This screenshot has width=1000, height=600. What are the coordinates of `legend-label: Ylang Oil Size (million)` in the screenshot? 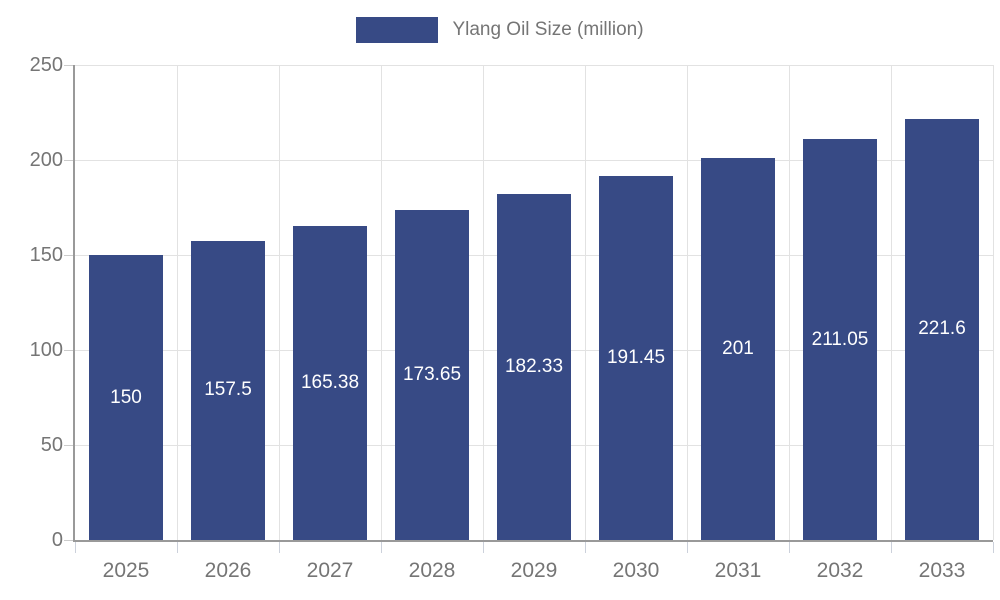 It's located at (548, 29).